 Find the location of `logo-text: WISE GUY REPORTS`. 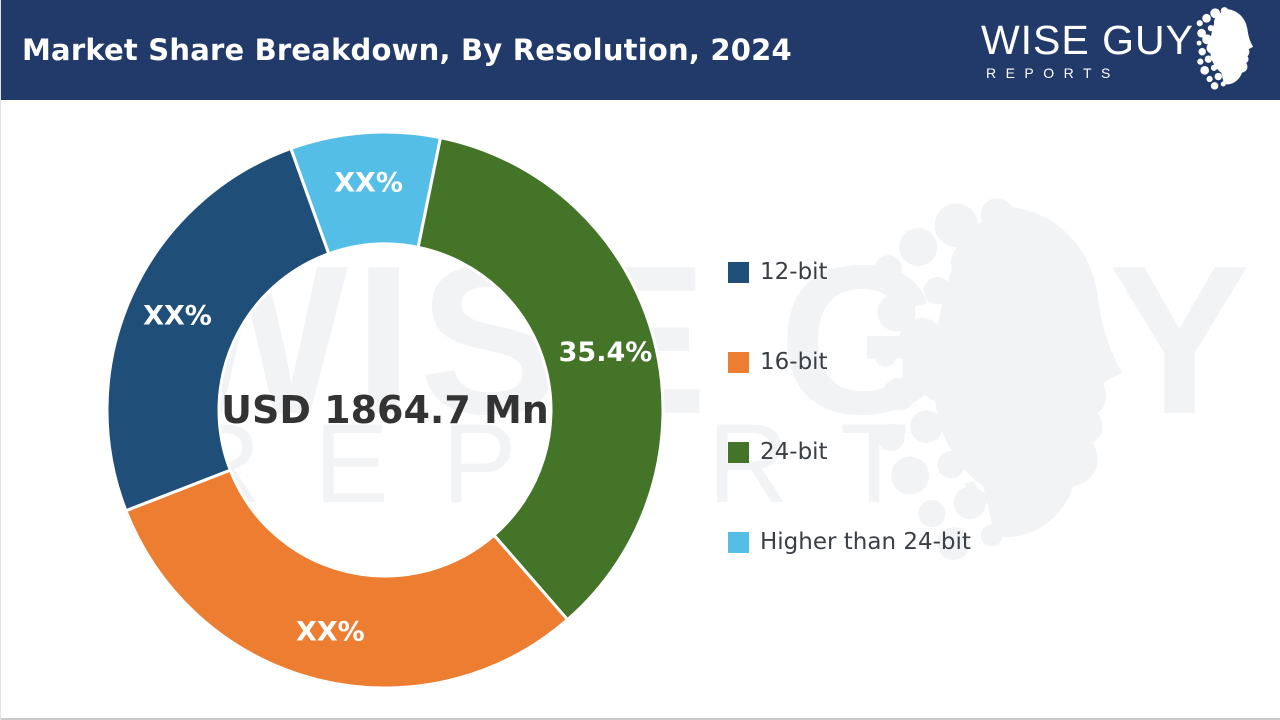

logo-text: WISE GUY REPORTS is located at coordinates (1087, 48).